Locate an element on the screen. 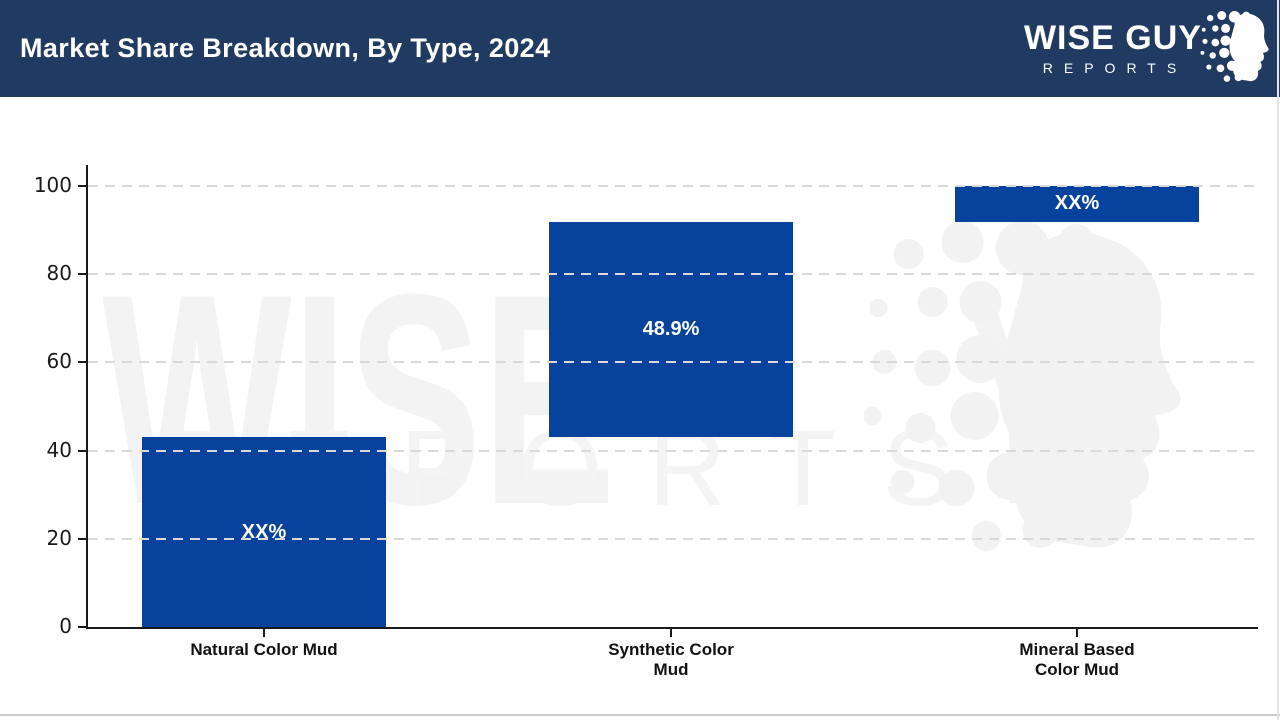 This screenshot has width=1280, height=720. page-border-bottom is located at coordinates (640, 715).